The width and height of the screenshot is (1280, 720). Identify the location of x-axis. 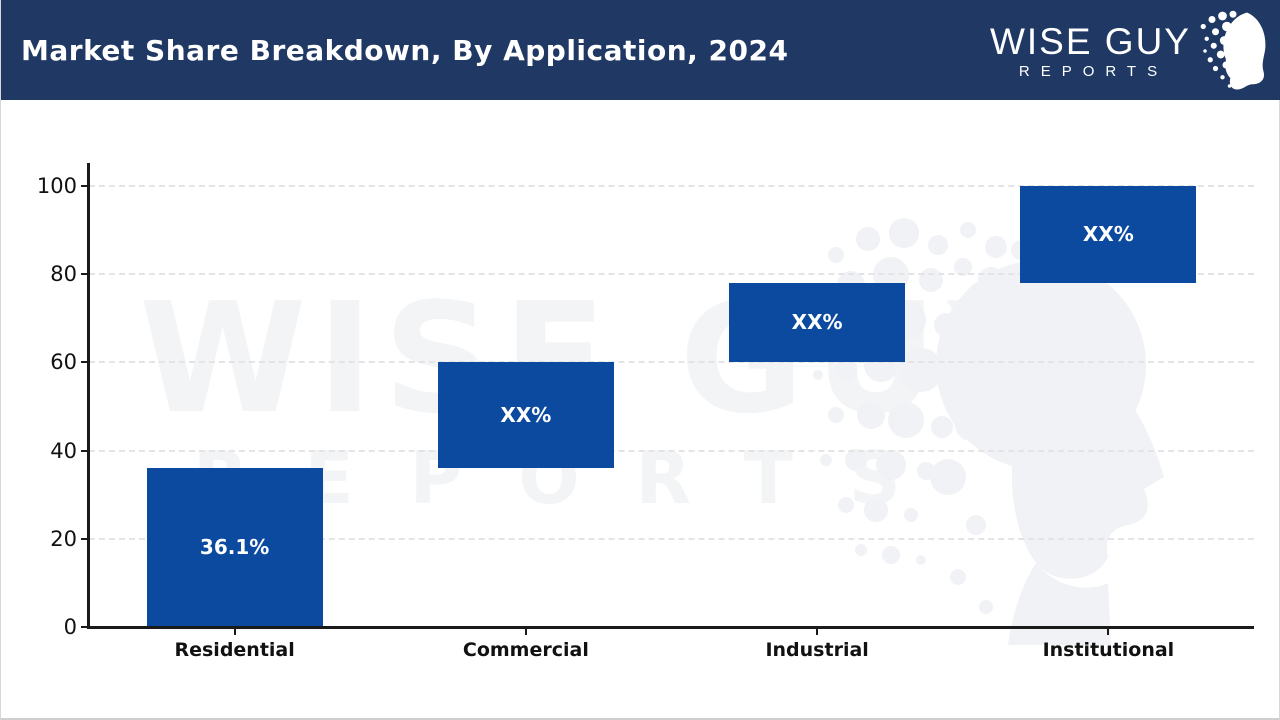
(670, 627).